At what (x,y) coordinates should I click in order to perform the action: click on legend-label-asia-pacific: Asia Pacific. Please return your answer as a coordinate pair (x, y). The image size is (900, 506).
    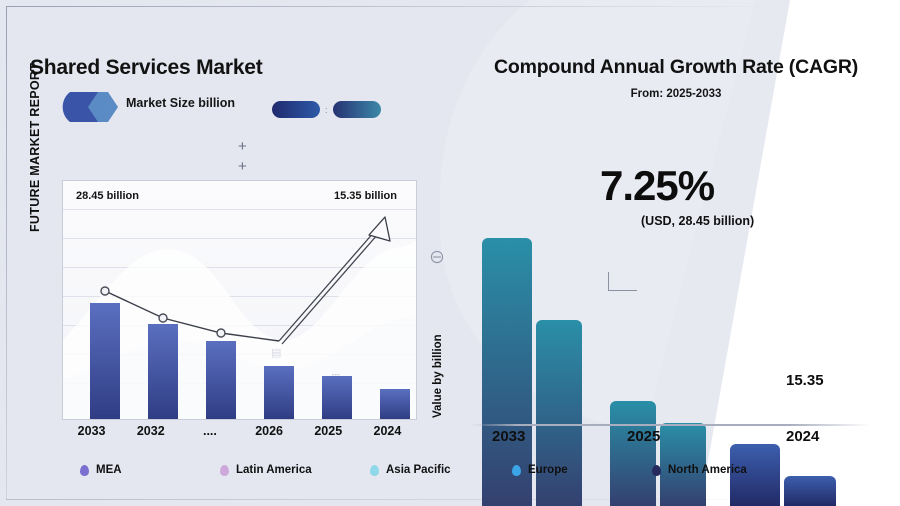
    Looking at the image, I should click on (418, 470).